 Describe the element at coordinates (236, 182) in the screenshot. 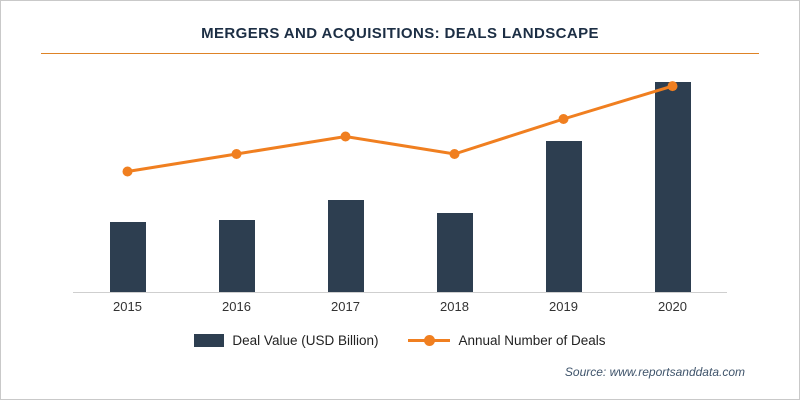

I see `bar-column-2016` at that location.